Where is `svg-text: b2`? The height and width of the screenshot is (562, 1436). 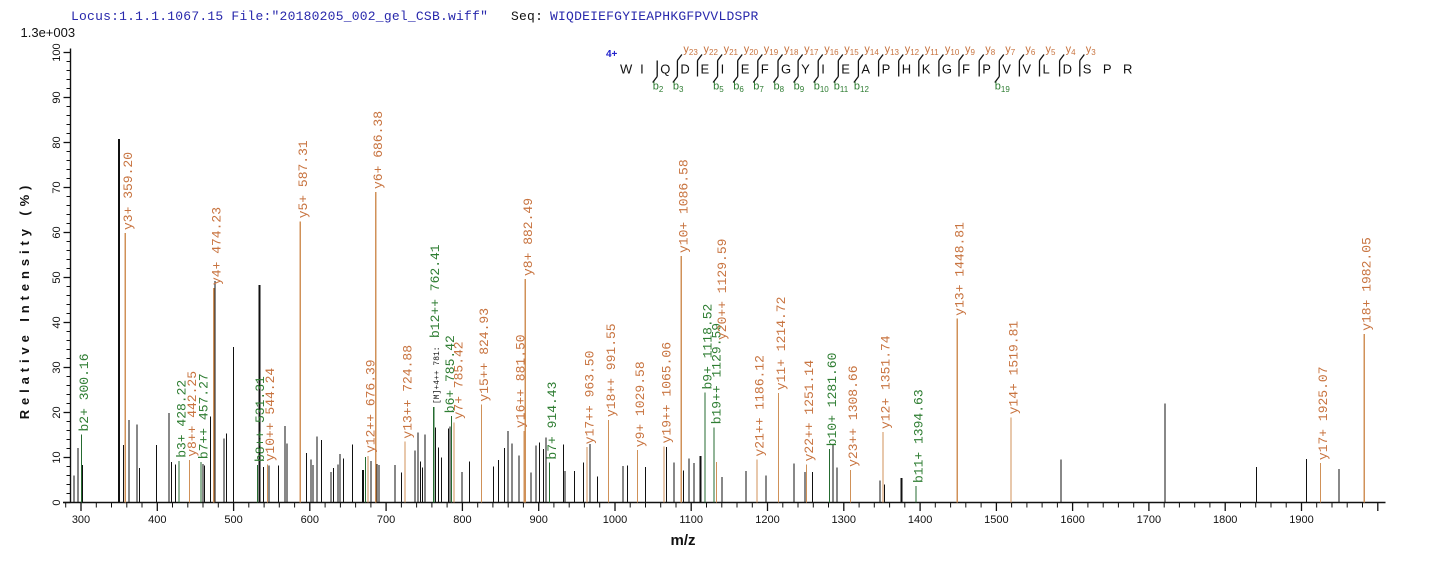
svg-text: b2 is located at coordinates (658, 88).